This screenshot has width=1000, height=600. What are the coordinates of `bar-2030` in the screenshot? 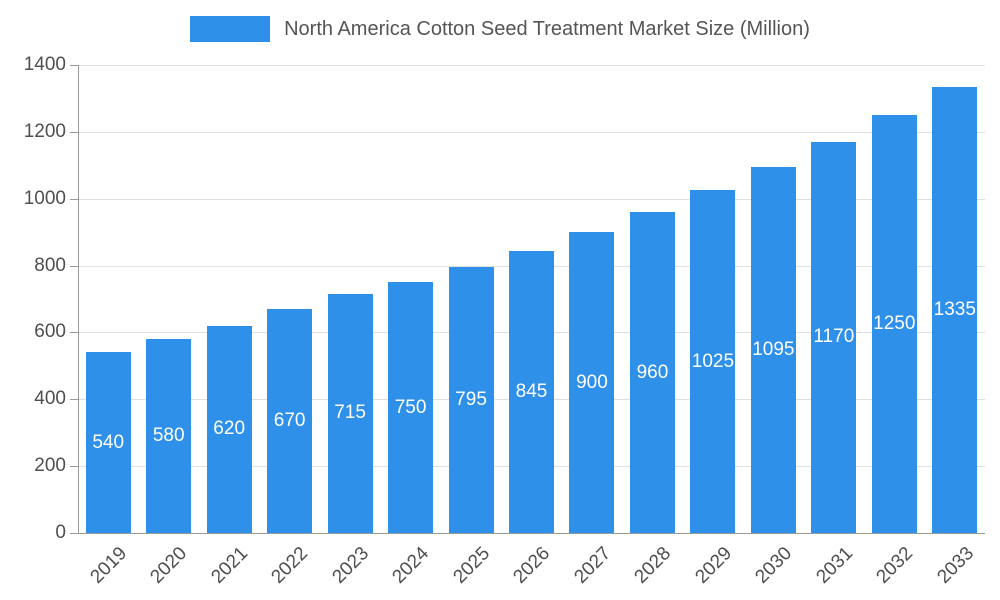 It's located at (773, 349).